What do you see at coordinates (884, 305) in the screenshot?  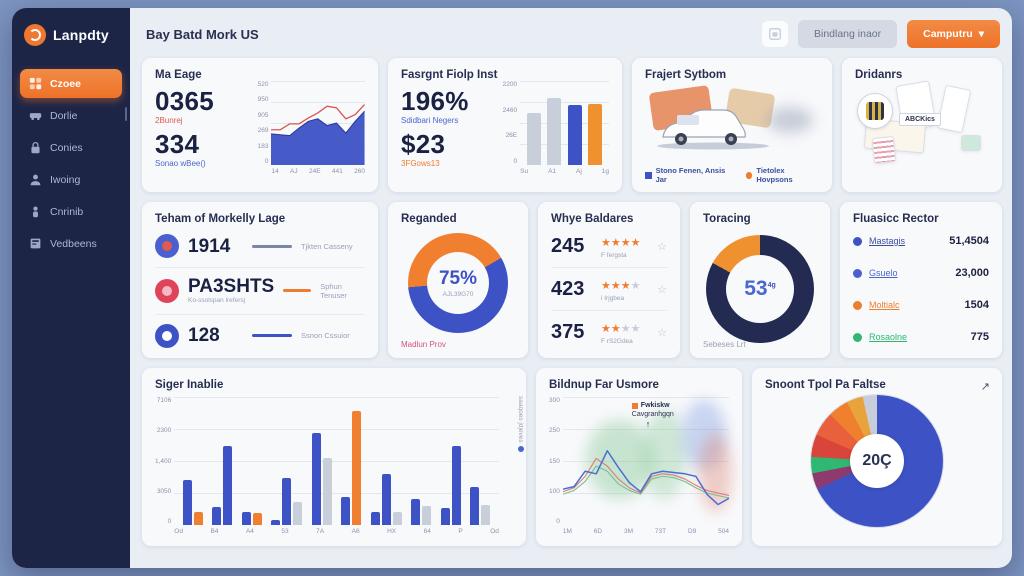 I see `finance-link: Moltialc` at bounding box center [884, 305].